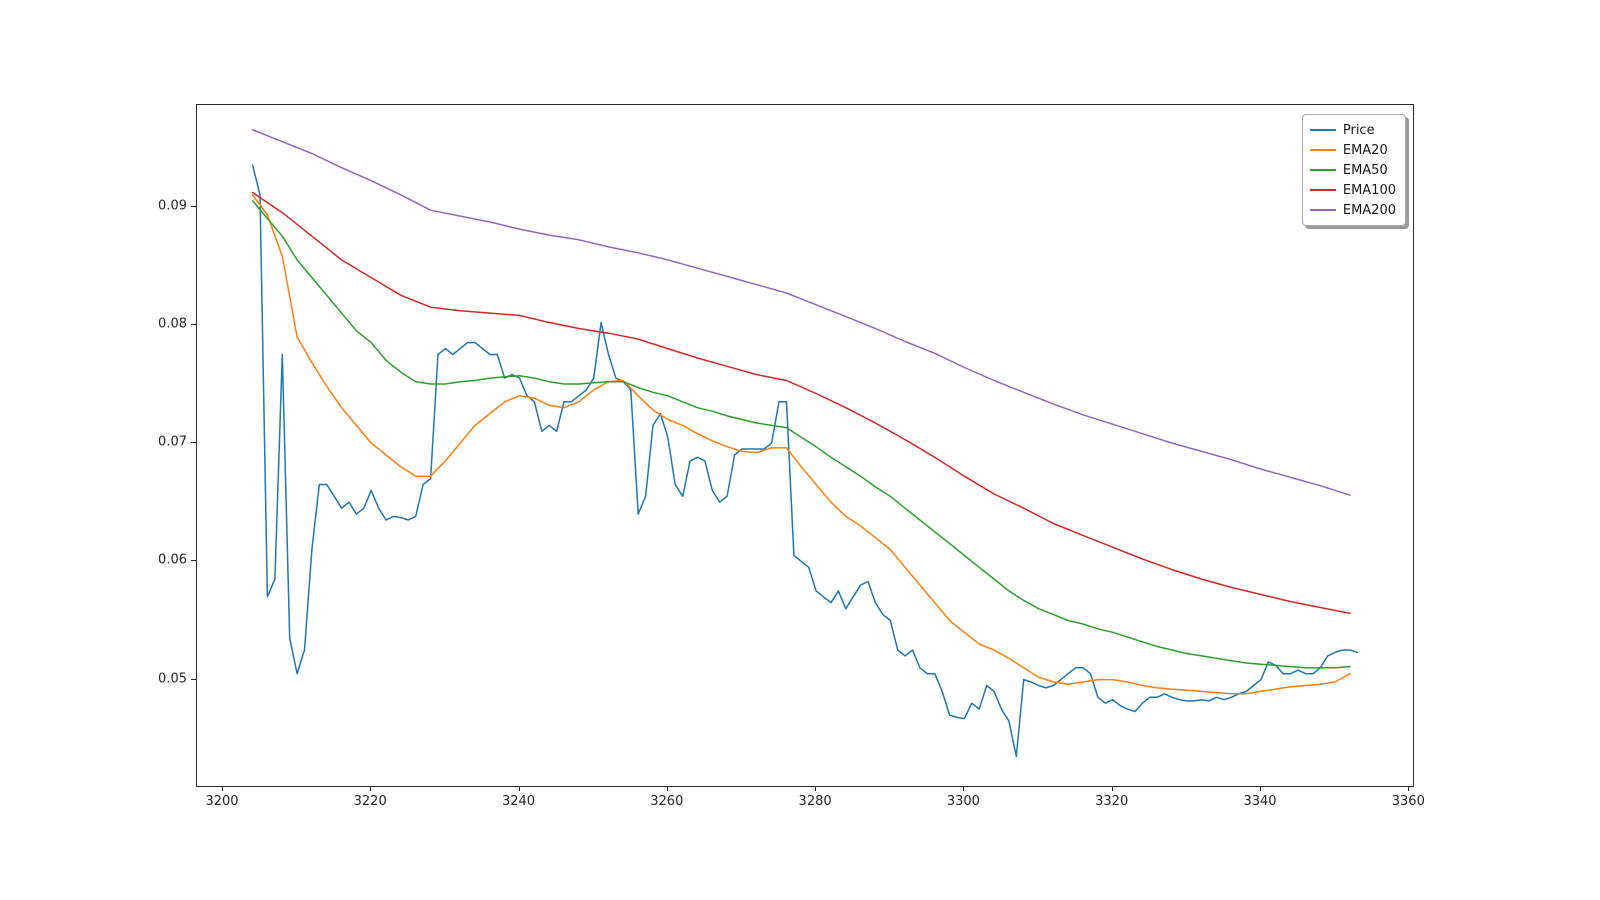 The width and height of the screenshot is (1600, 900). I want to click on x-tick-label: 3340, so click(1260, 801).